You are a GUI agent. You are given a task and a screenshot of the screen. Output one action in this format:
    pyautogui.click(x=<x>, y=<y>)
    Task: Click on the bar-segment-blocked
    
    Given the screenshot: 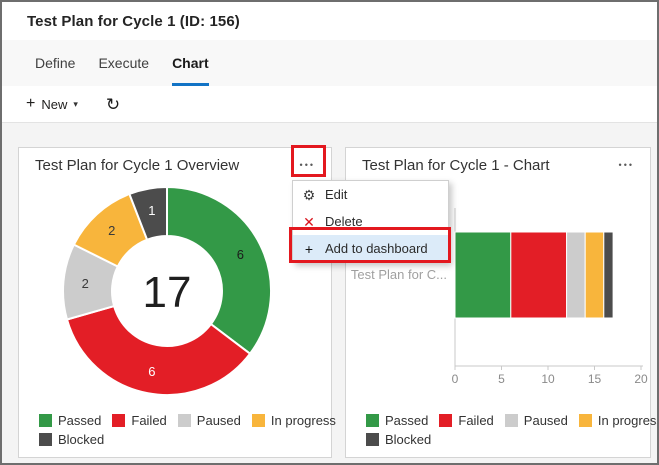 What is the action you would take?
    pyautogui.click(x=608, y=275)
    